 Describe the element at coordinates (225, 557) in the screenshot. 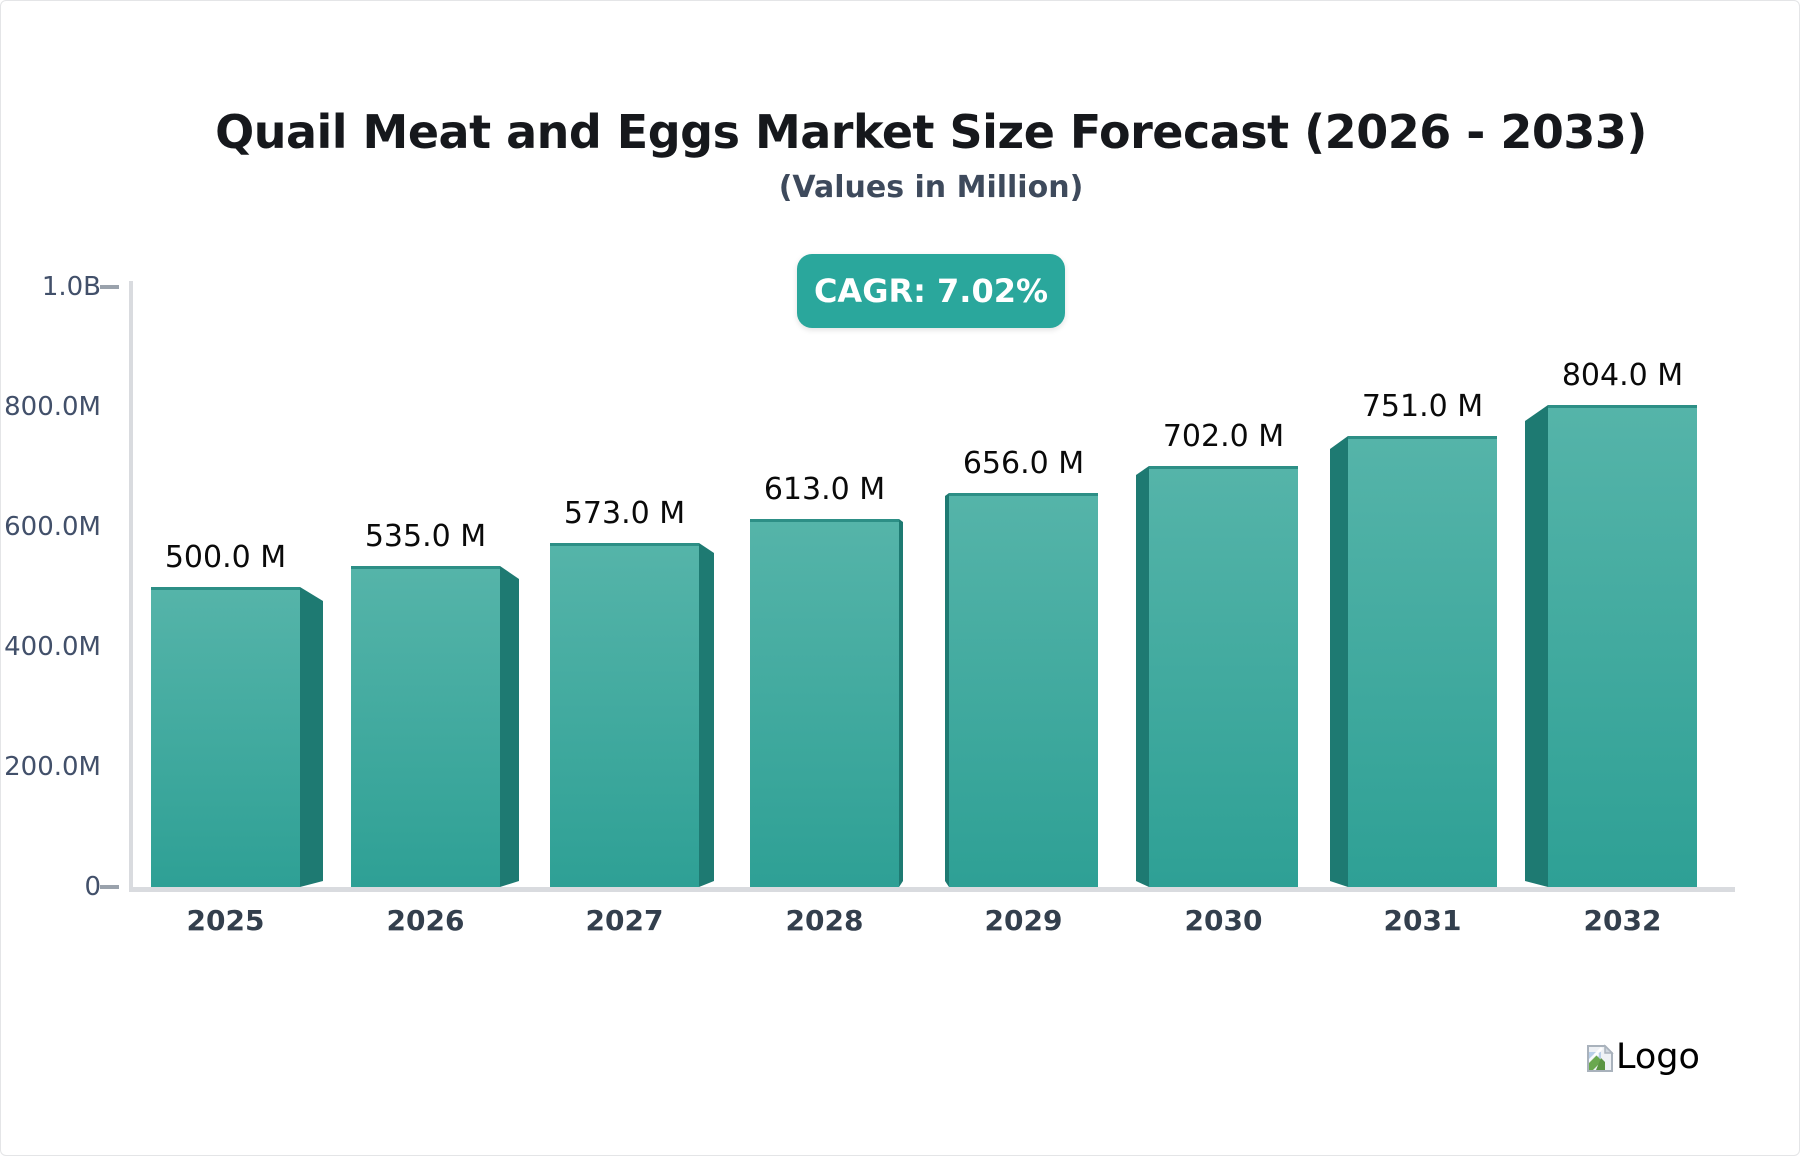

I see `bar-value-label: 500.0 M` at that location.